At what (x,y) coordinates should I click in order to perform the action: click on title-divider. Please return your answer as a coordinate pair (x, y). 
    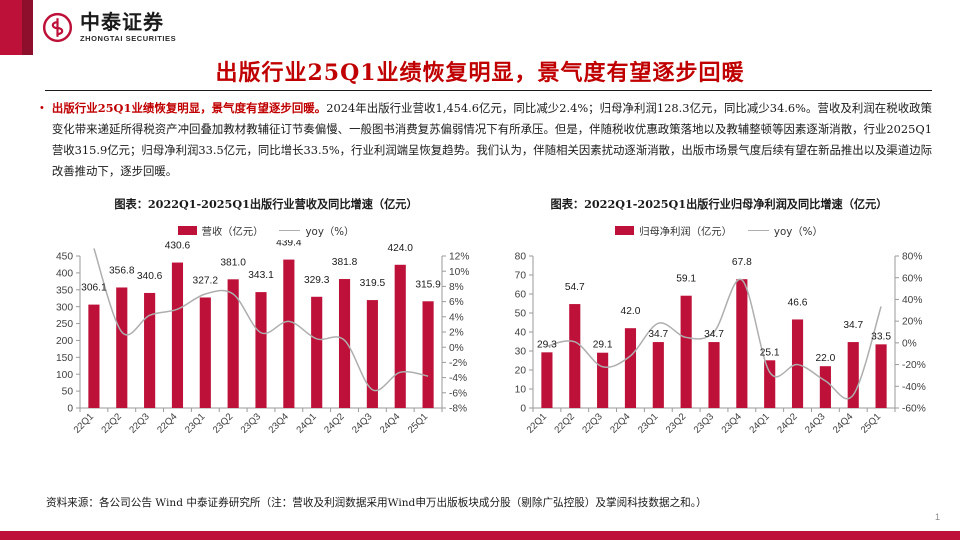
    Looking at the image, I should click on (488, 90).